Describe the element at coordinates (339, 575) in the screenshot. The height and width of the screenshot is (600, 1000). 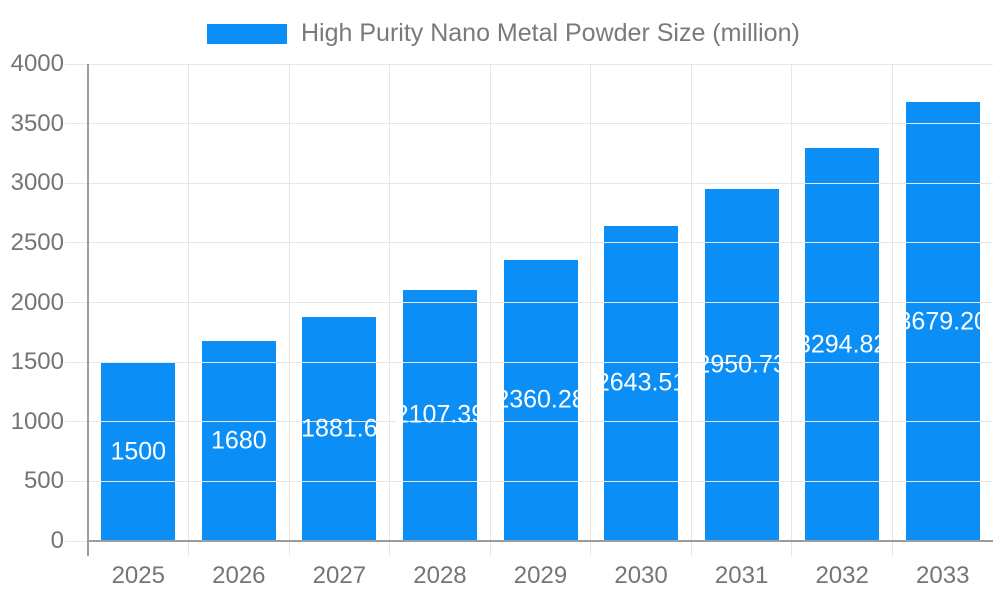
I see `x-axis-label: 2027` at that location.